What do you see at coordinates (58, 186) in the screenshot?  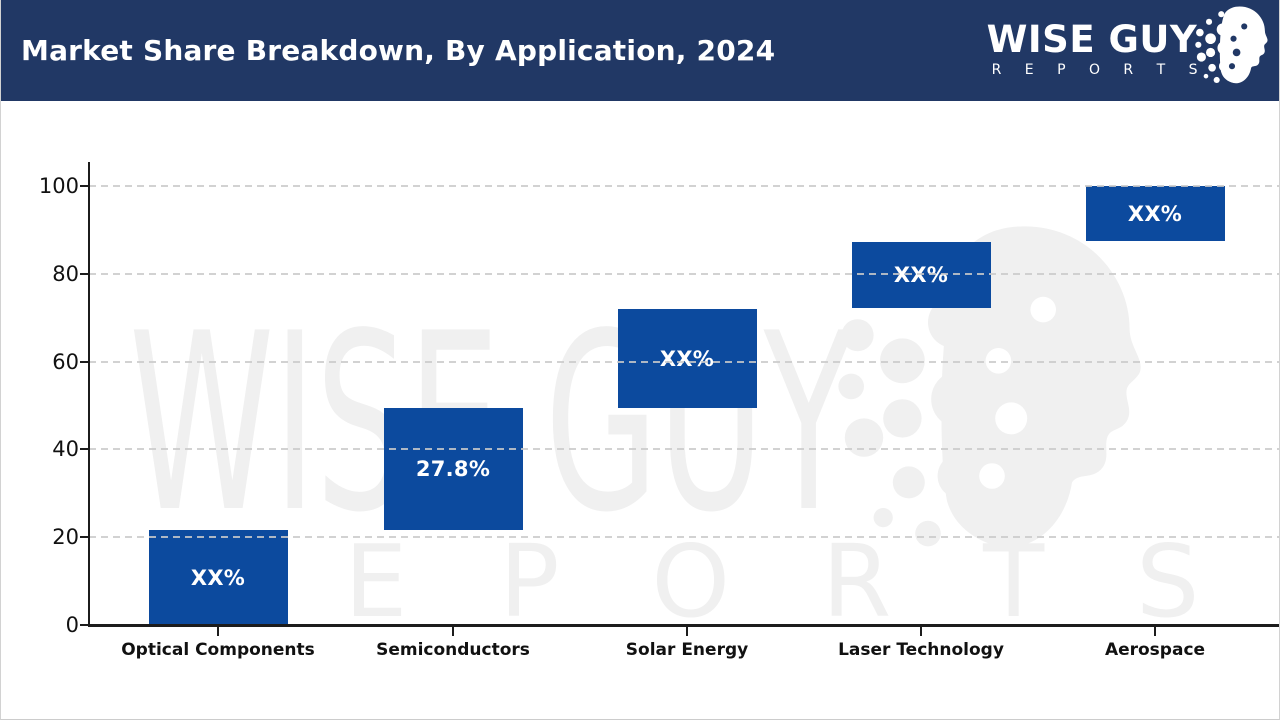 I see `y-tick-label: 100` at bounding box center [58, 186].